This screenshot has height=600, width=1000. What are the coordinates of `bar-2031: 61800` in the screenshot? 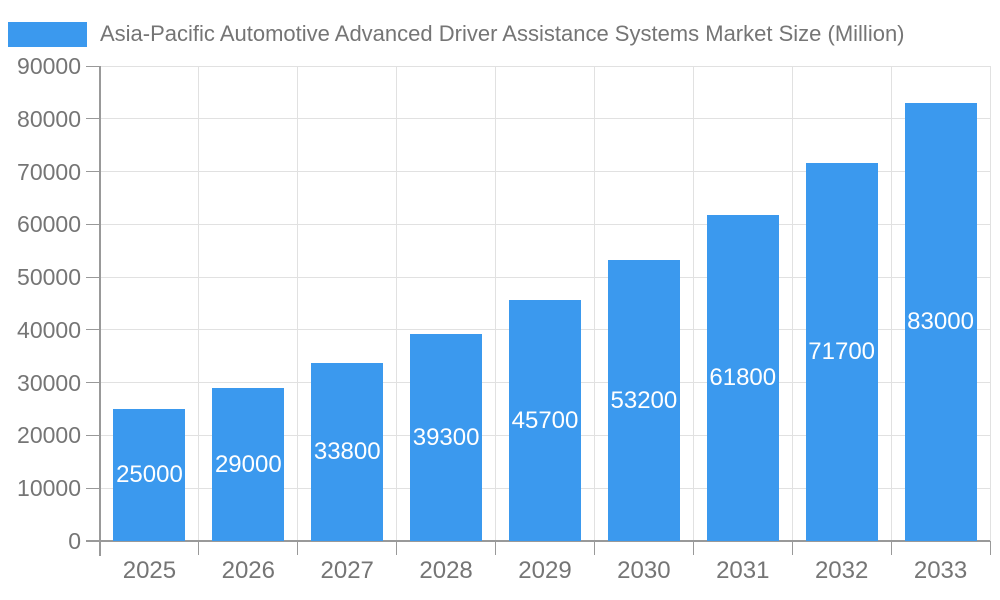 It's located at (742, 378).